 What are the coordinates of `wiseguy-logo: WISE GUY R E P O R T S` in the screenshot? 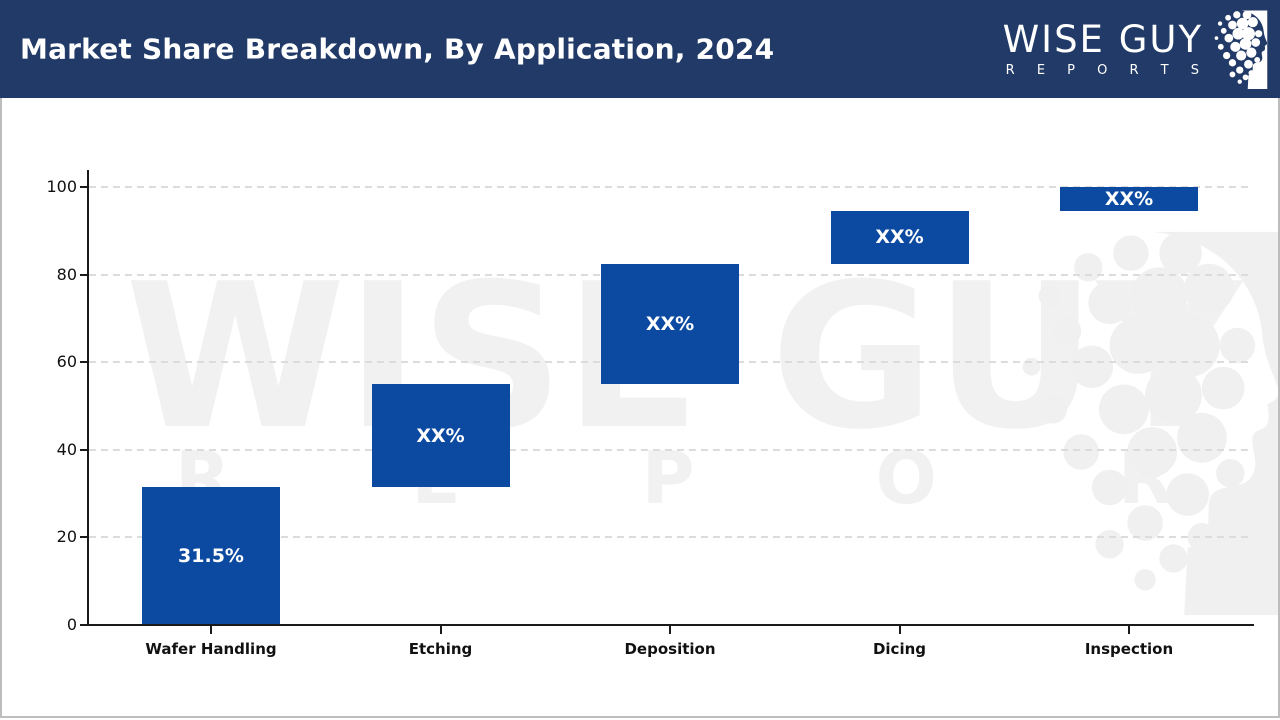 It's located at (1133, 49).